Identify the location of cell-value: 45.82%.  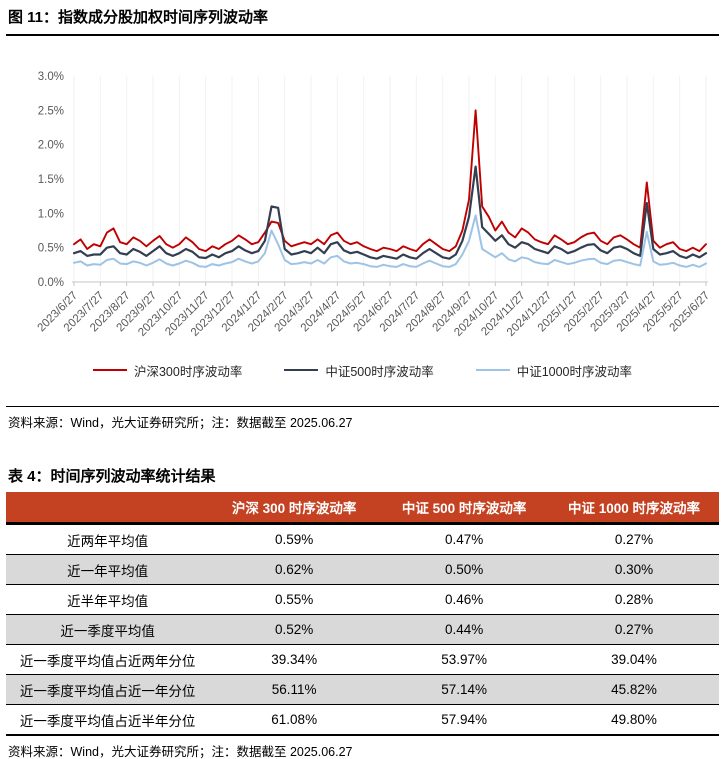
(634, 689).